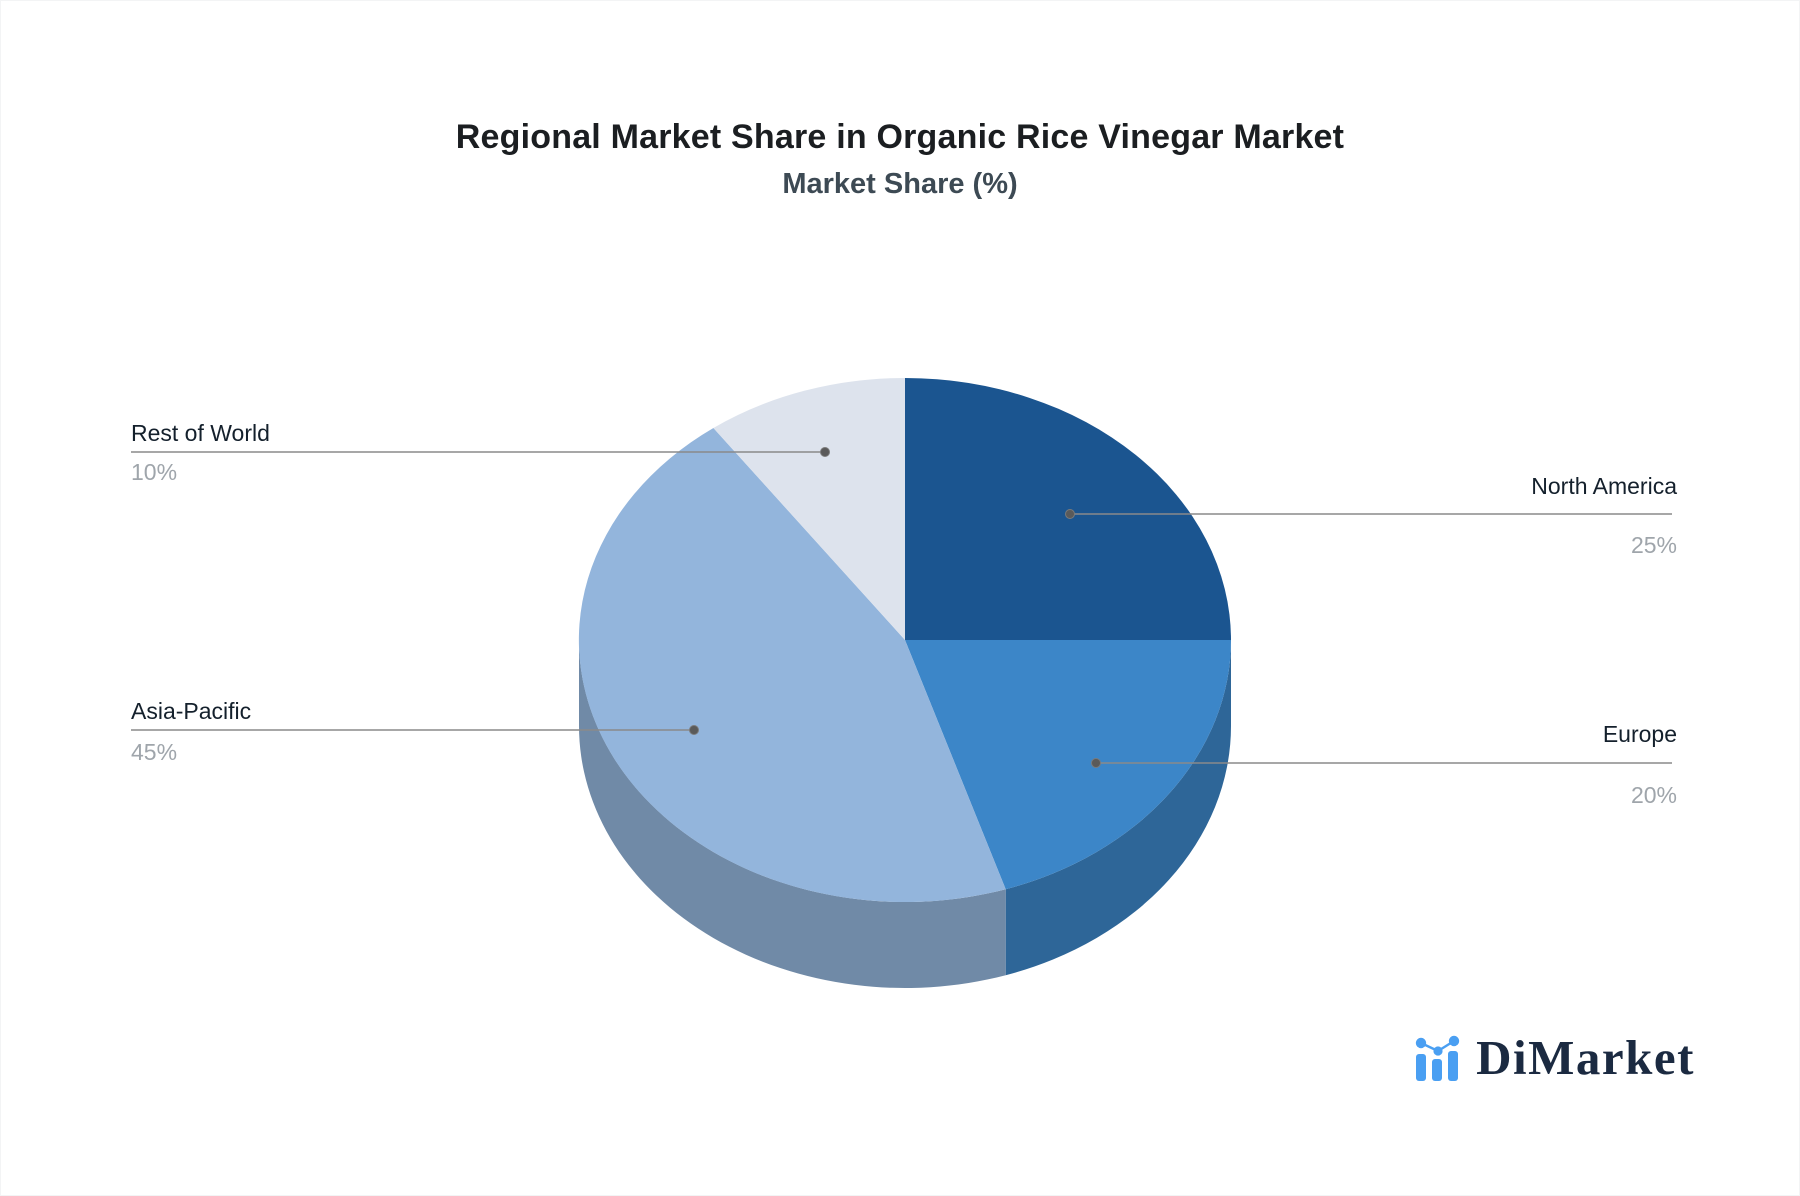  I want to click on callout-dots, so click(895, 607).